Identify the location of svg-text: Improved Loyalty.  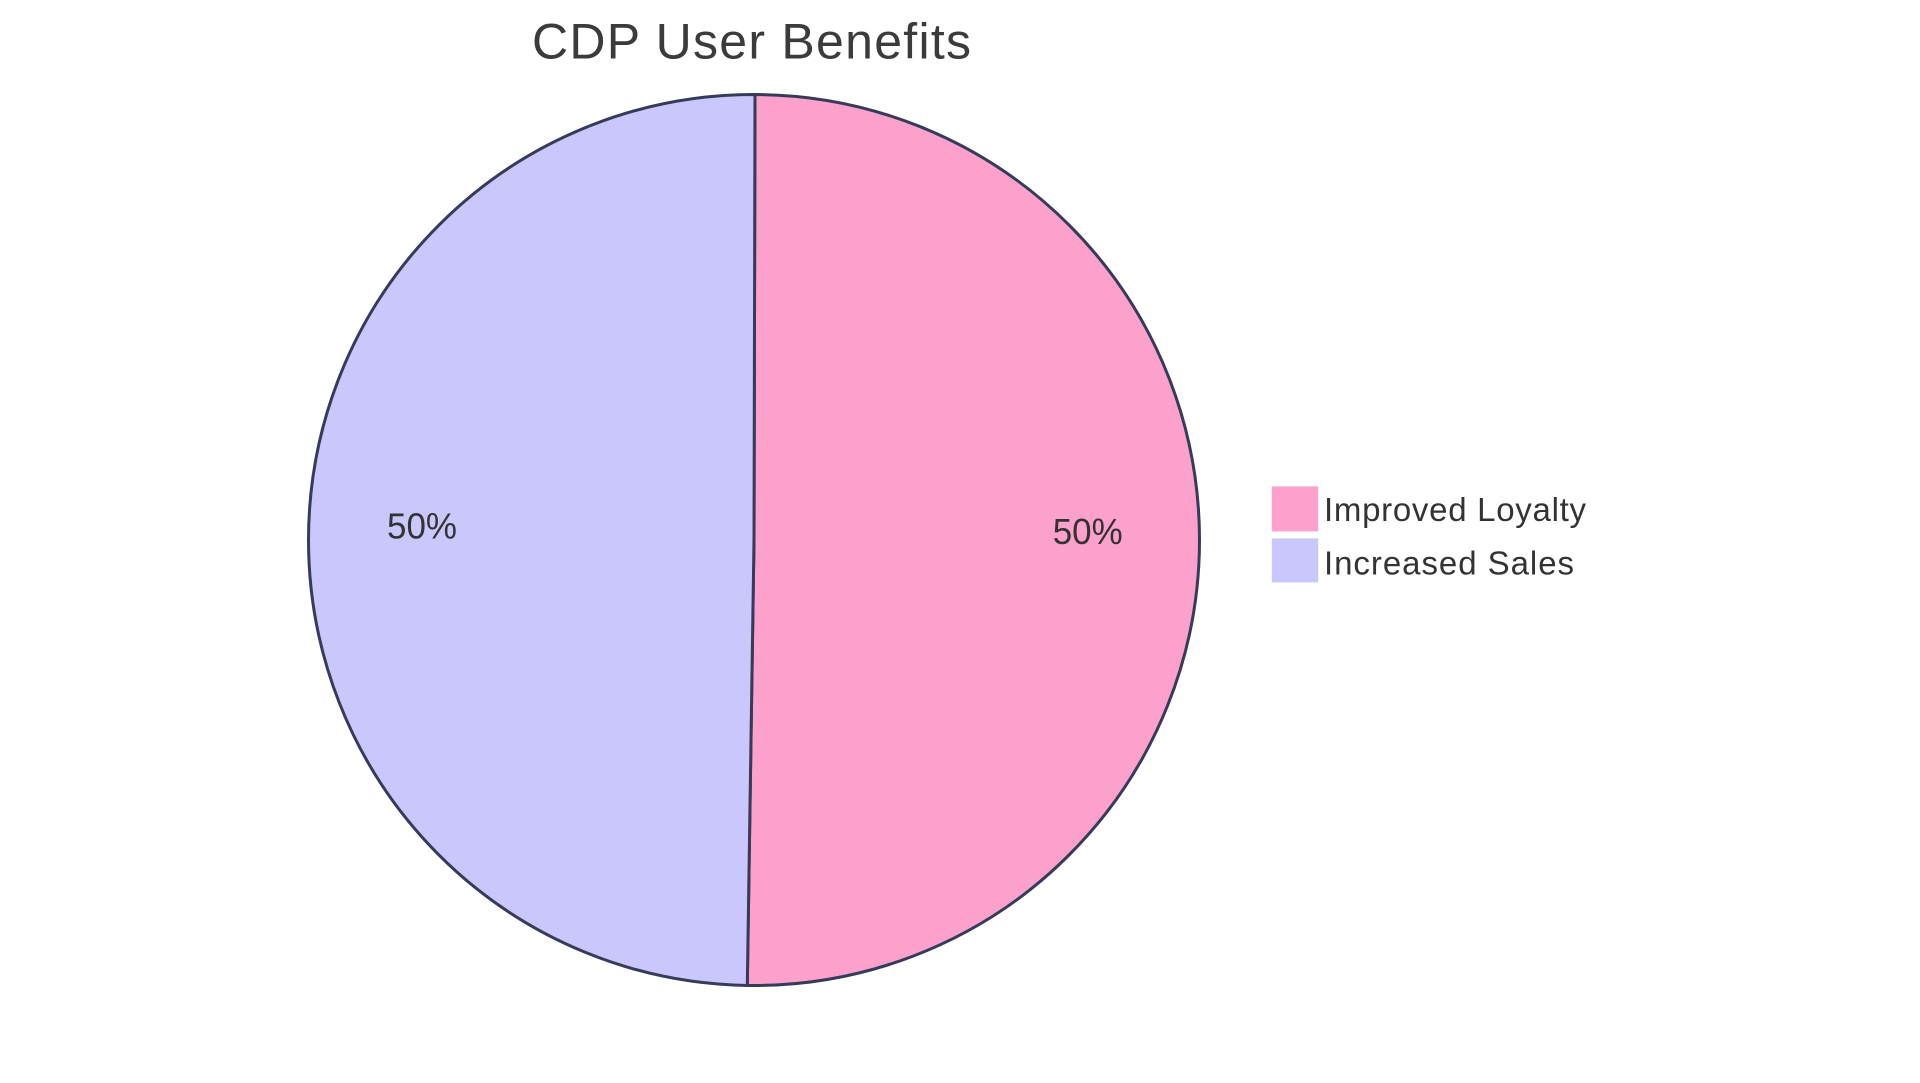
(1455, 509).